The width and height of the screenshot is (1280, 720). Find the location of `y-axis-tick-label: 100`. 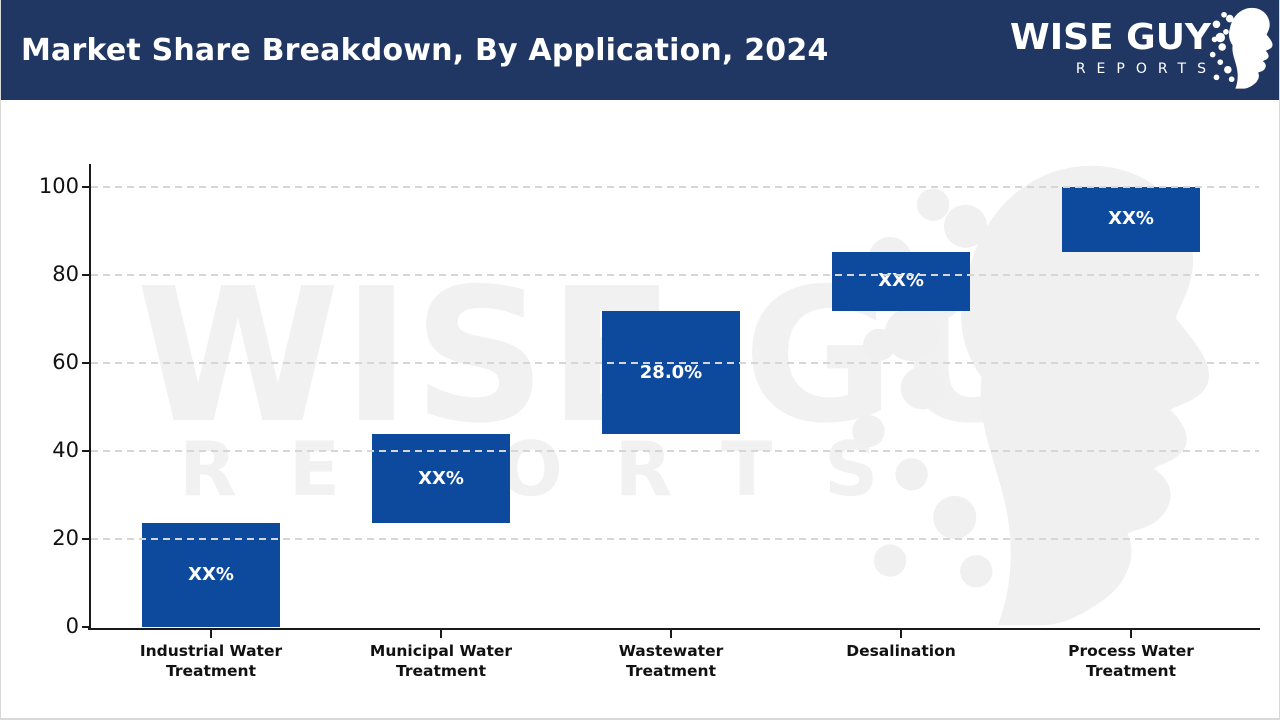

y-axis-tick-label: 100 is located at coordinates (58, 186).